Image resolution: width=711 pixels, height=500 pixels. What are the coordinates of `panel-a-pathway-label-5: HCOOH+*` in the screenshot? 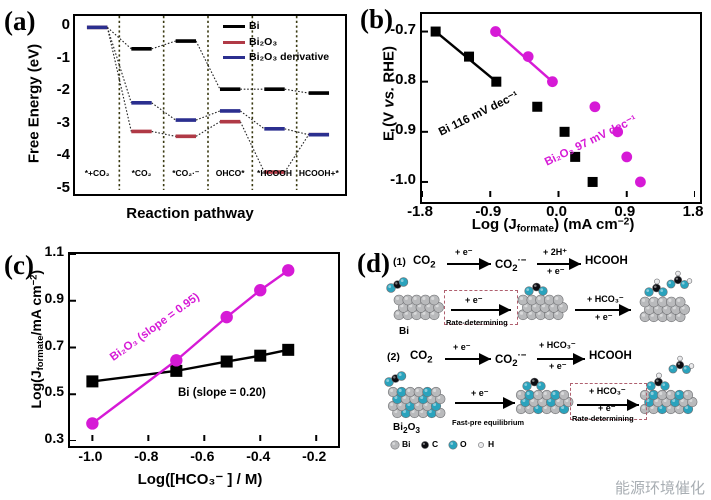 It's located at (318, 173).